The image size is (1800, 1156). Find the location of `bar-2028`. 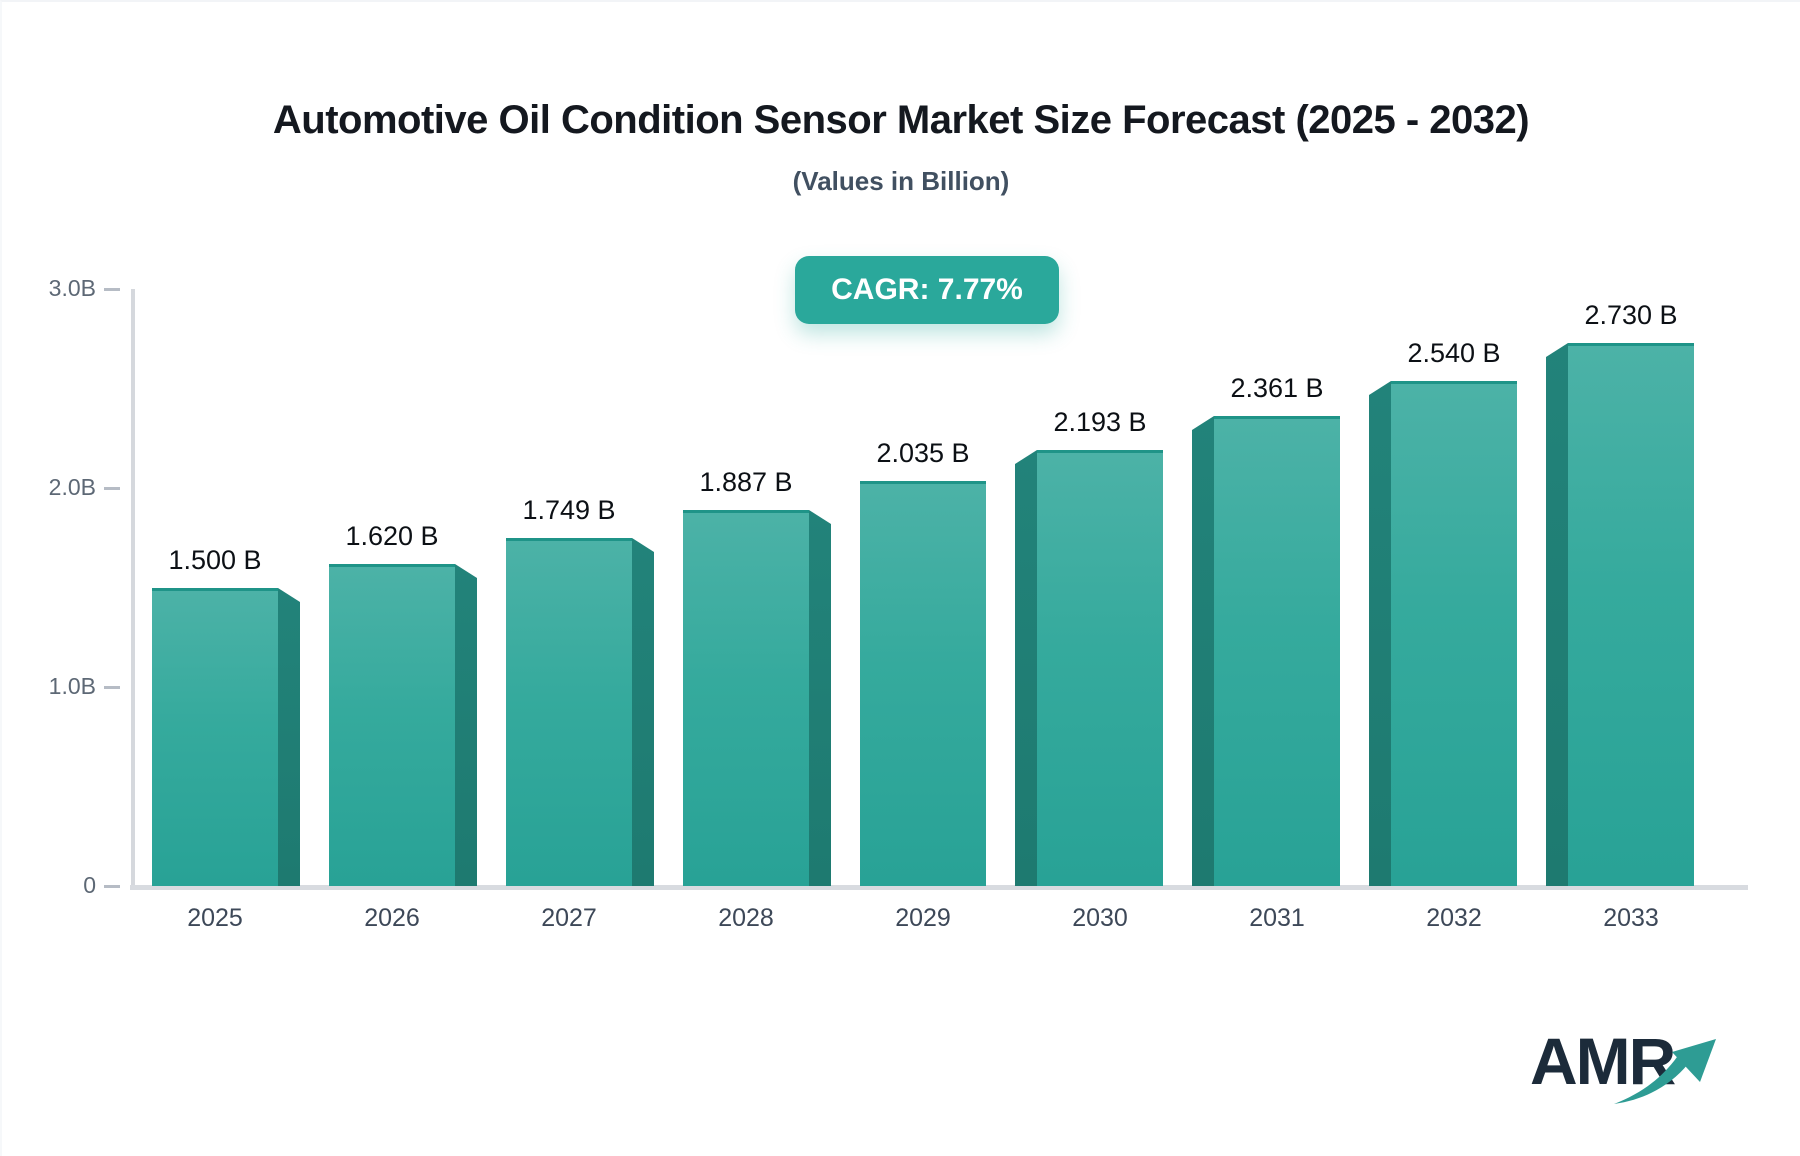

bar-2028 is located at coordinates (757, 698).